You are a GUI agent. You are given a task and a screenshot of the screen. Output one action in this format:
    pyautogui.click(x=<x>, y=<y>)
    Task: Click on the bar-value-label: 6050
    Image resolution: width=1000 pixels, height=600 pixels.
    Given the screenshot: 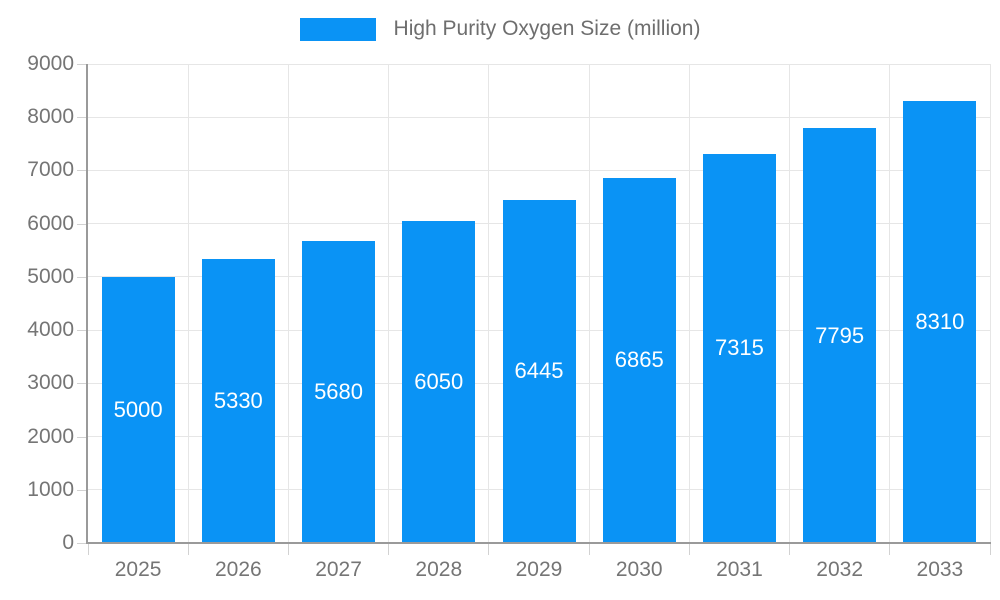 What is the action you would take?
    pyautogui.click(x=439, y=381)
    